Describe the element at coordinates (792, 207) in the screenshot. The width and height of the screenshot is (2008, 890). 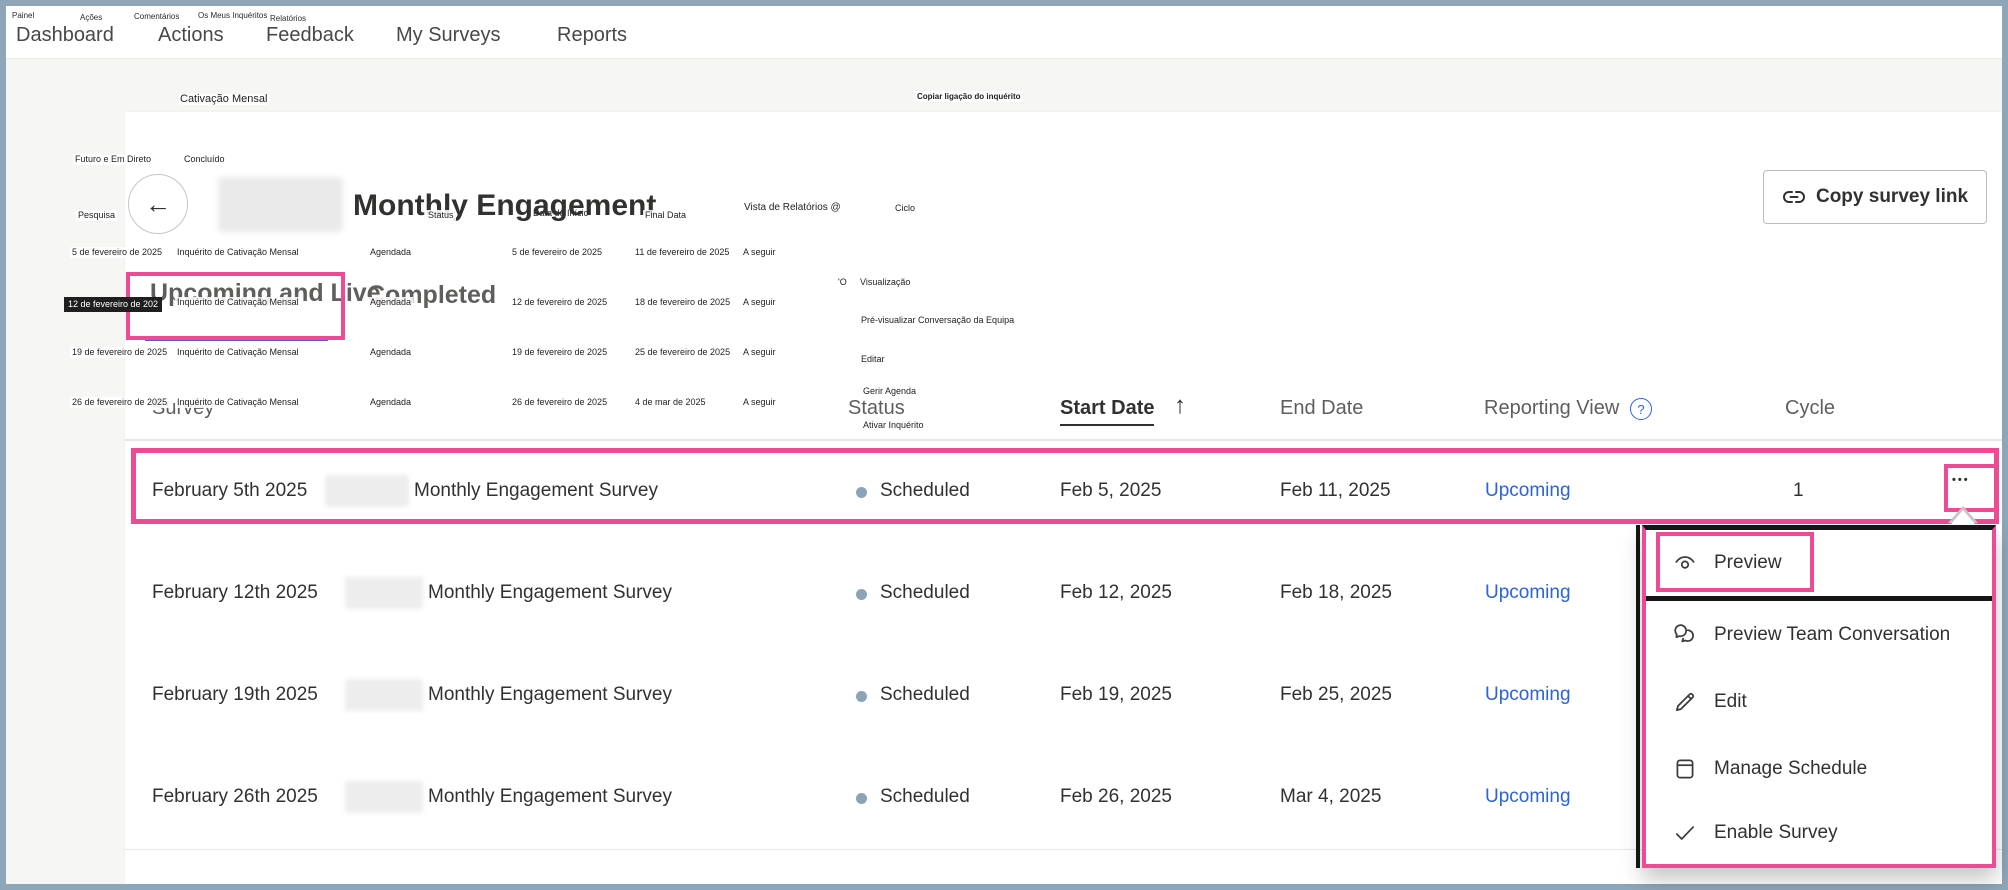
I see `overlay-reporting-view-pt: Vista de Relatórios @` at that location.